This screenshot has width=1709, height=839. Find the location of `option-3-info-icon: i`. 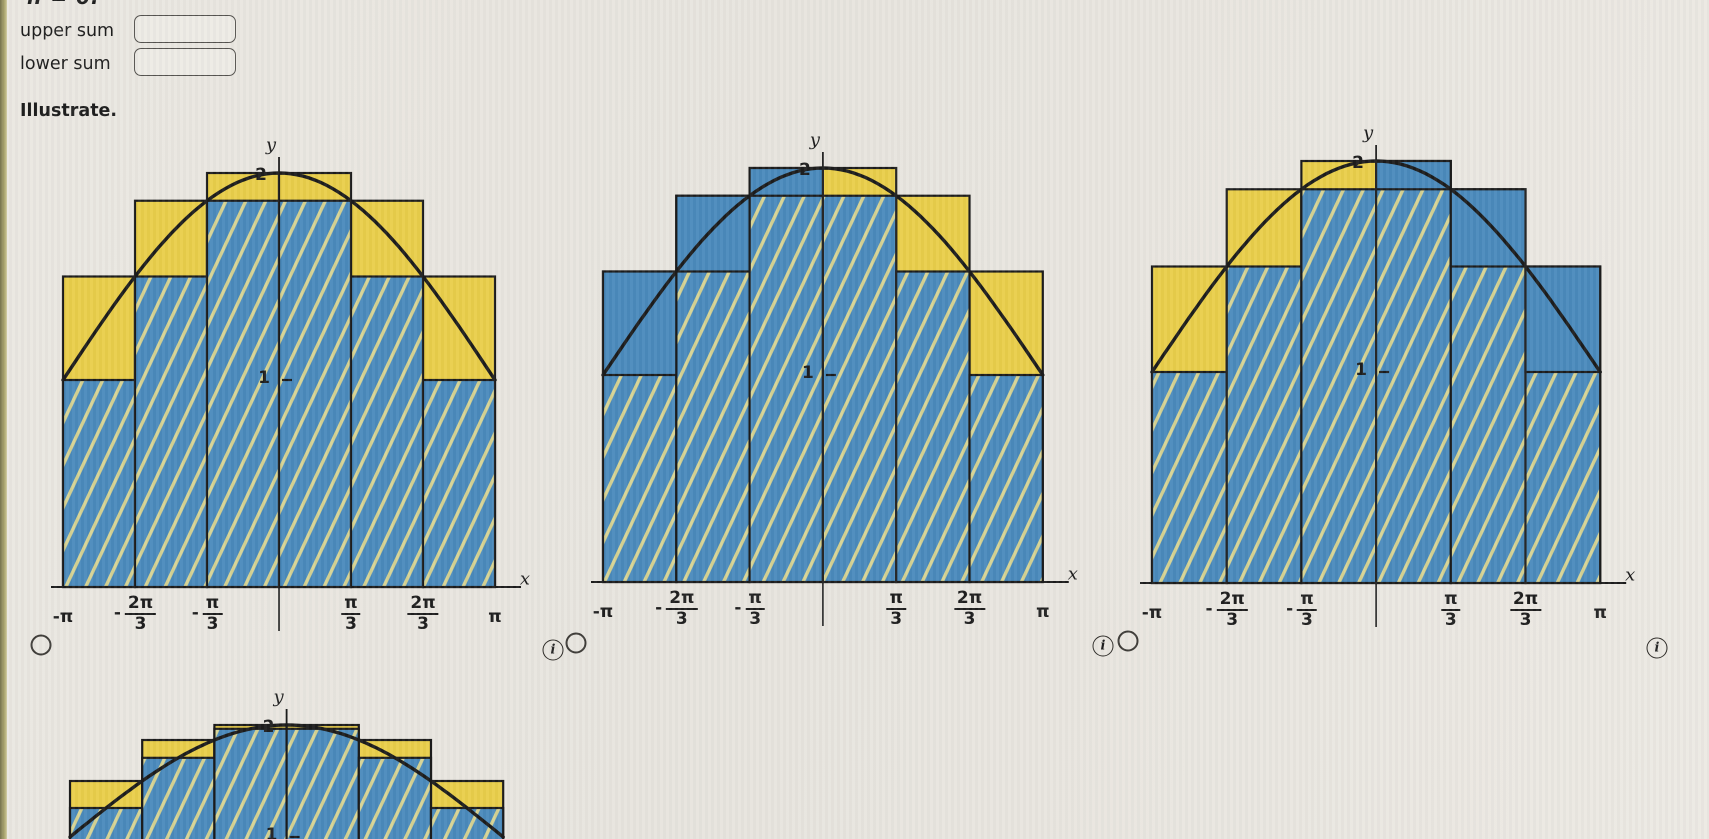

option-3-info-icon: i is located at coordinates (1657, 648).